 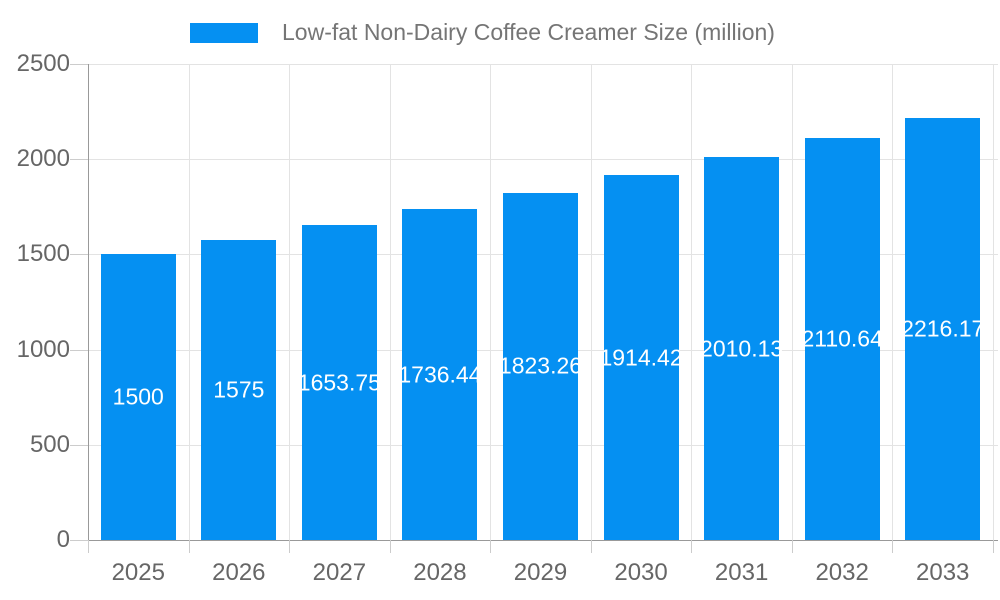 I want to click on x-axis-line, so click(x=543, y=540).